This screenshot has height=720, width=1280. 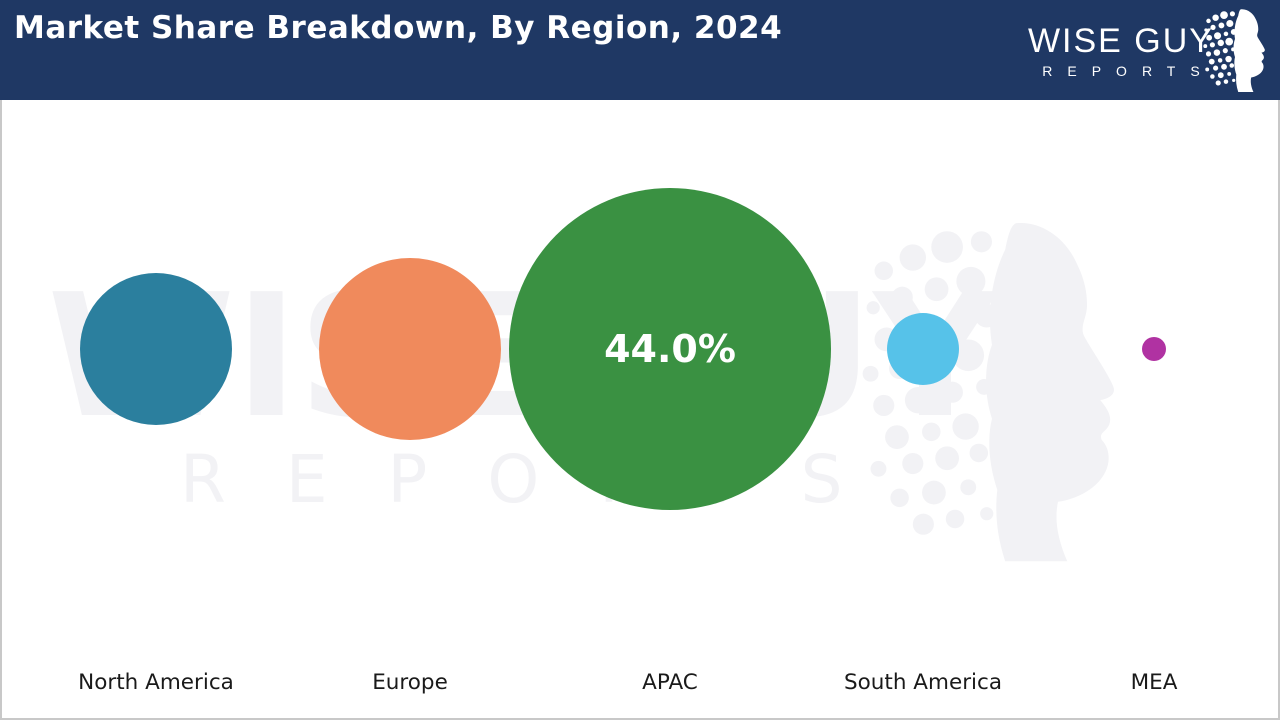 I want to click on wise-guy-logo: WISE GUY REPORTS, so click(x=1148, y=50).